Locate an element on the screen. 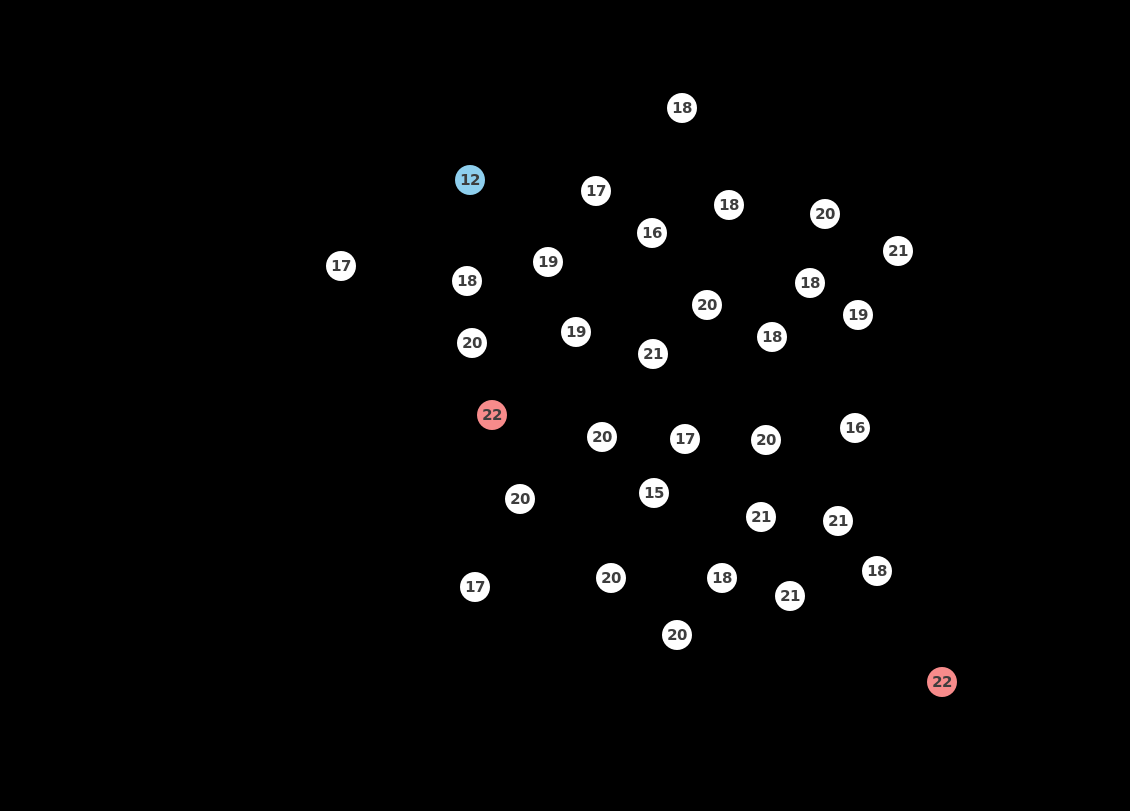  map-marker-label: 12 is located at coordinates (470, 179).